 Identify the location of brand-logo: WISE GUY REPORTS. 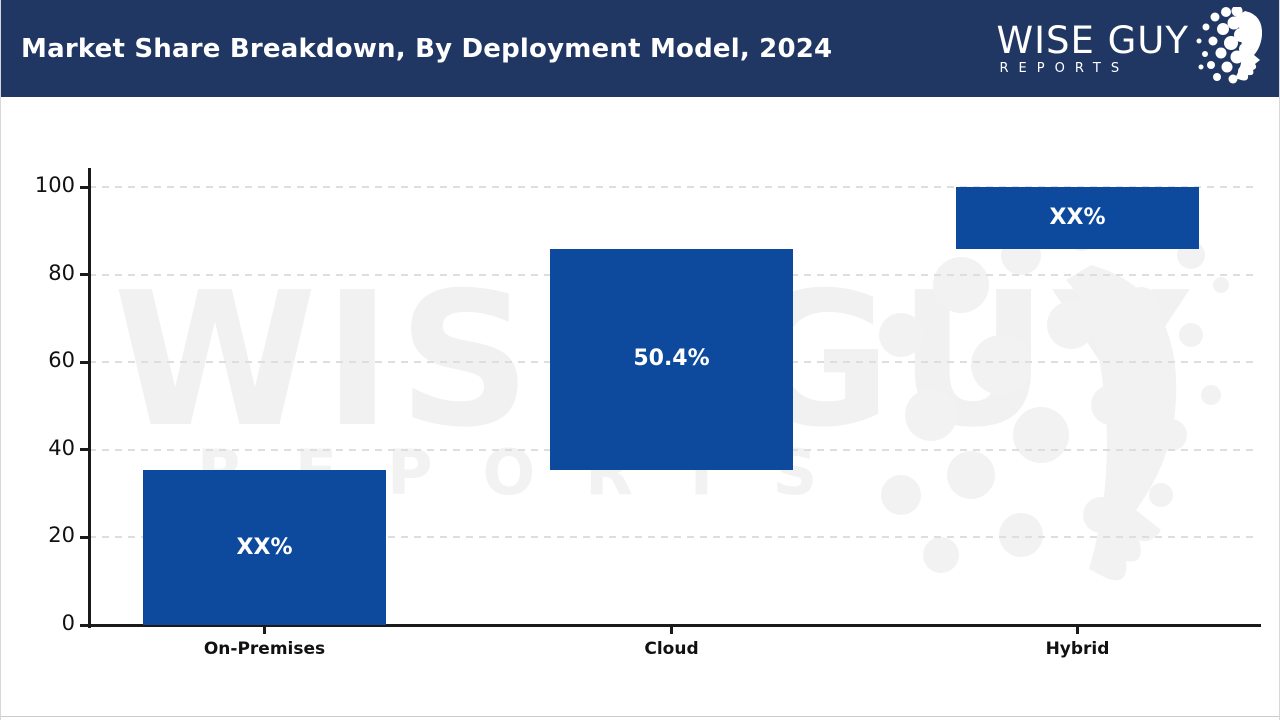
(1132, 48).